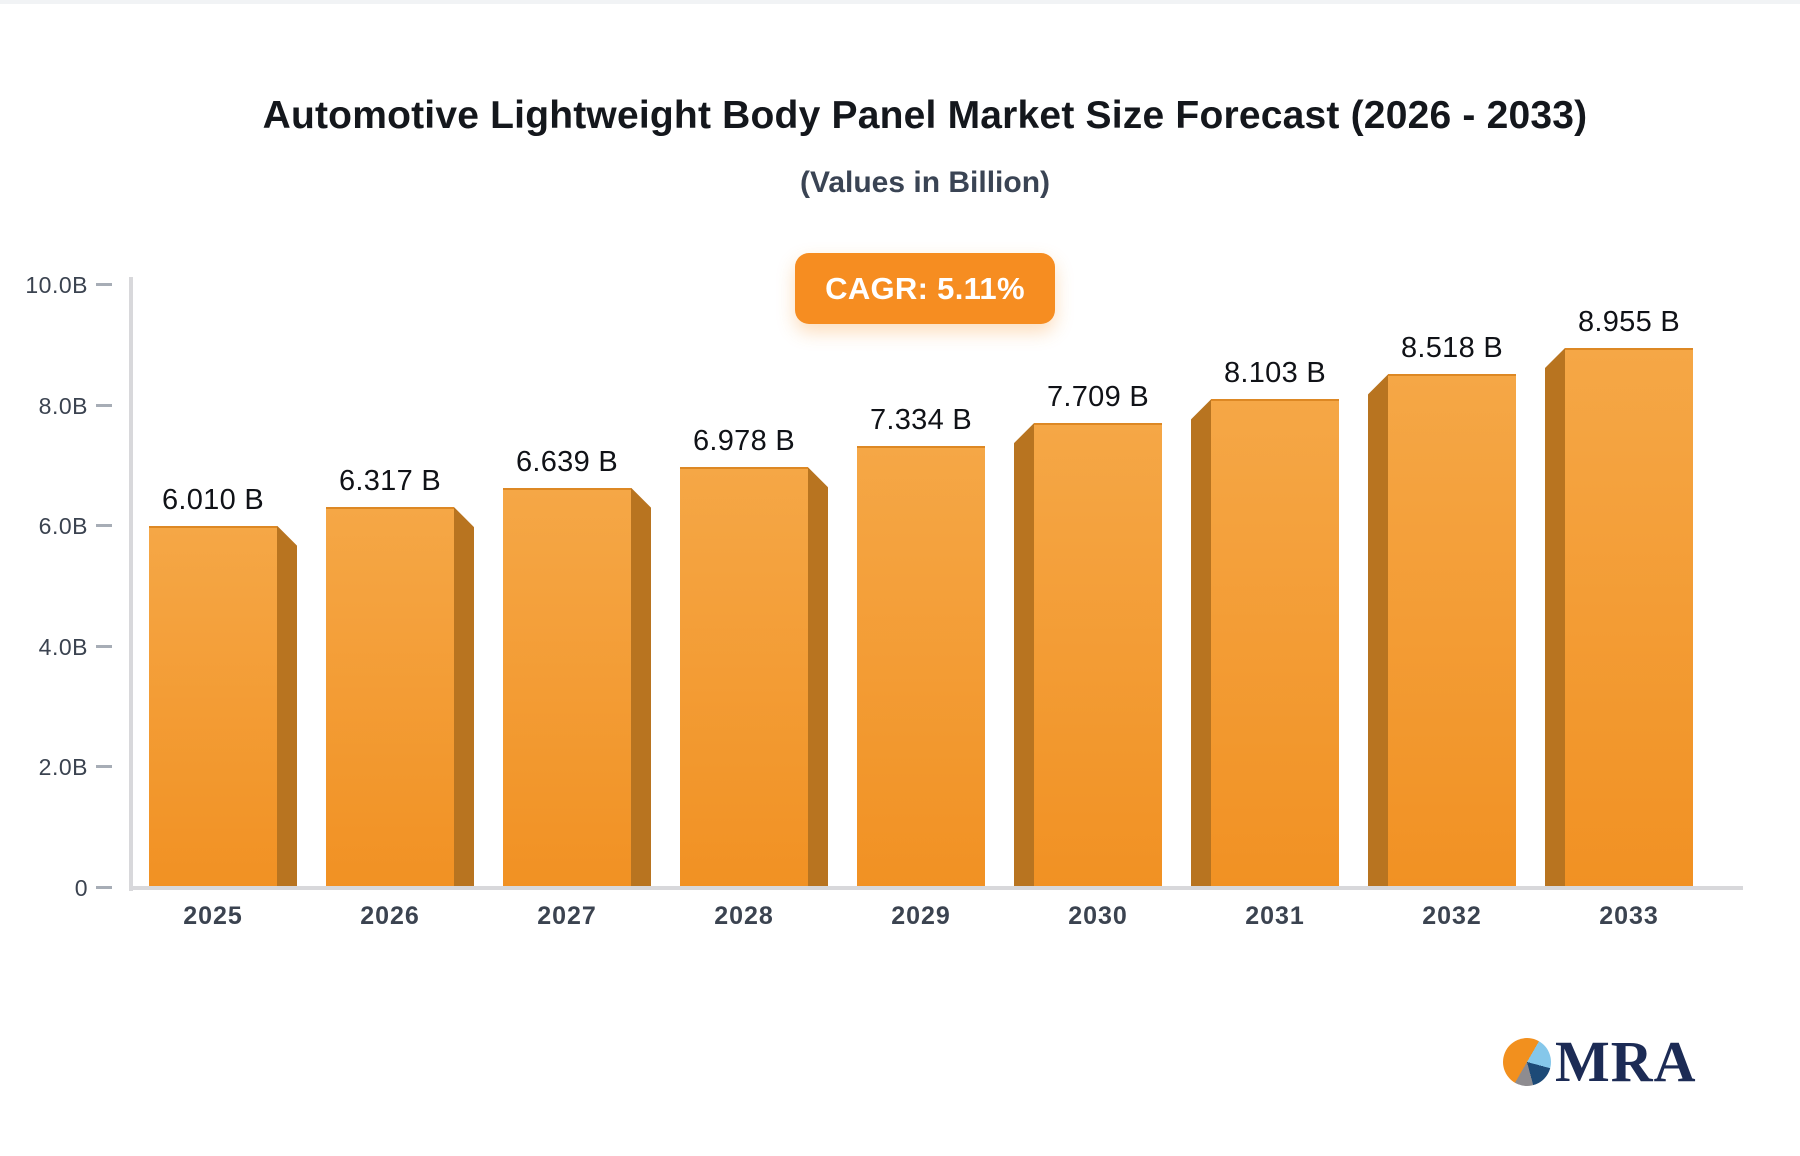 The width and height of the screenshot is (1800, 1156). I want to click on x-axis-category-label: 2031, so click(1275, 916).